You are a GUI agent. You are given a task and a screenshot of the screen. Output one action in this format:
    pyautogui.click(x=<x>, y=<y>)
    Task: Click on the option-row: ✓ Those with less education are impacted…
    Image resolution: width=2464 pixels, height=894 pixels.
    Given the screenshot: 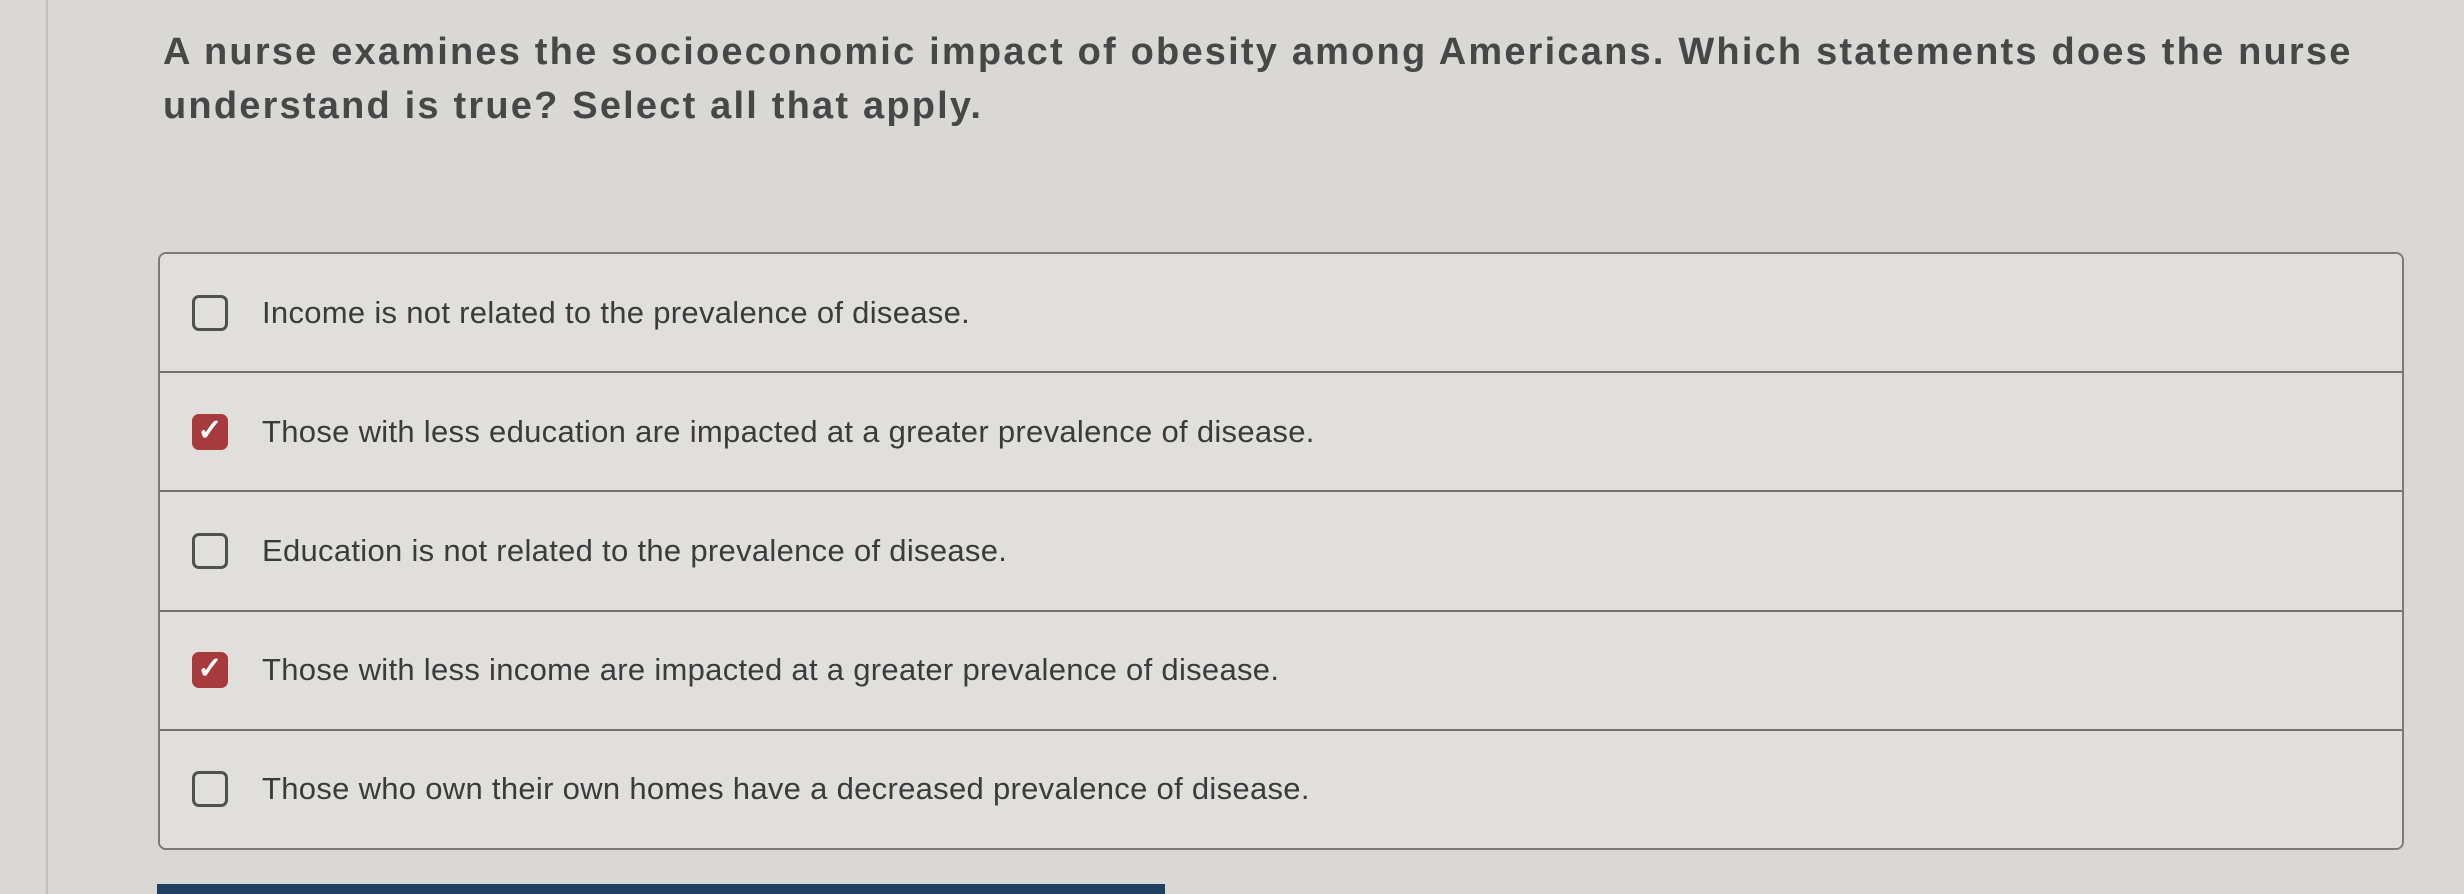 What is the action you would take?
    pyautogui.click(x=1281, y=431)
    